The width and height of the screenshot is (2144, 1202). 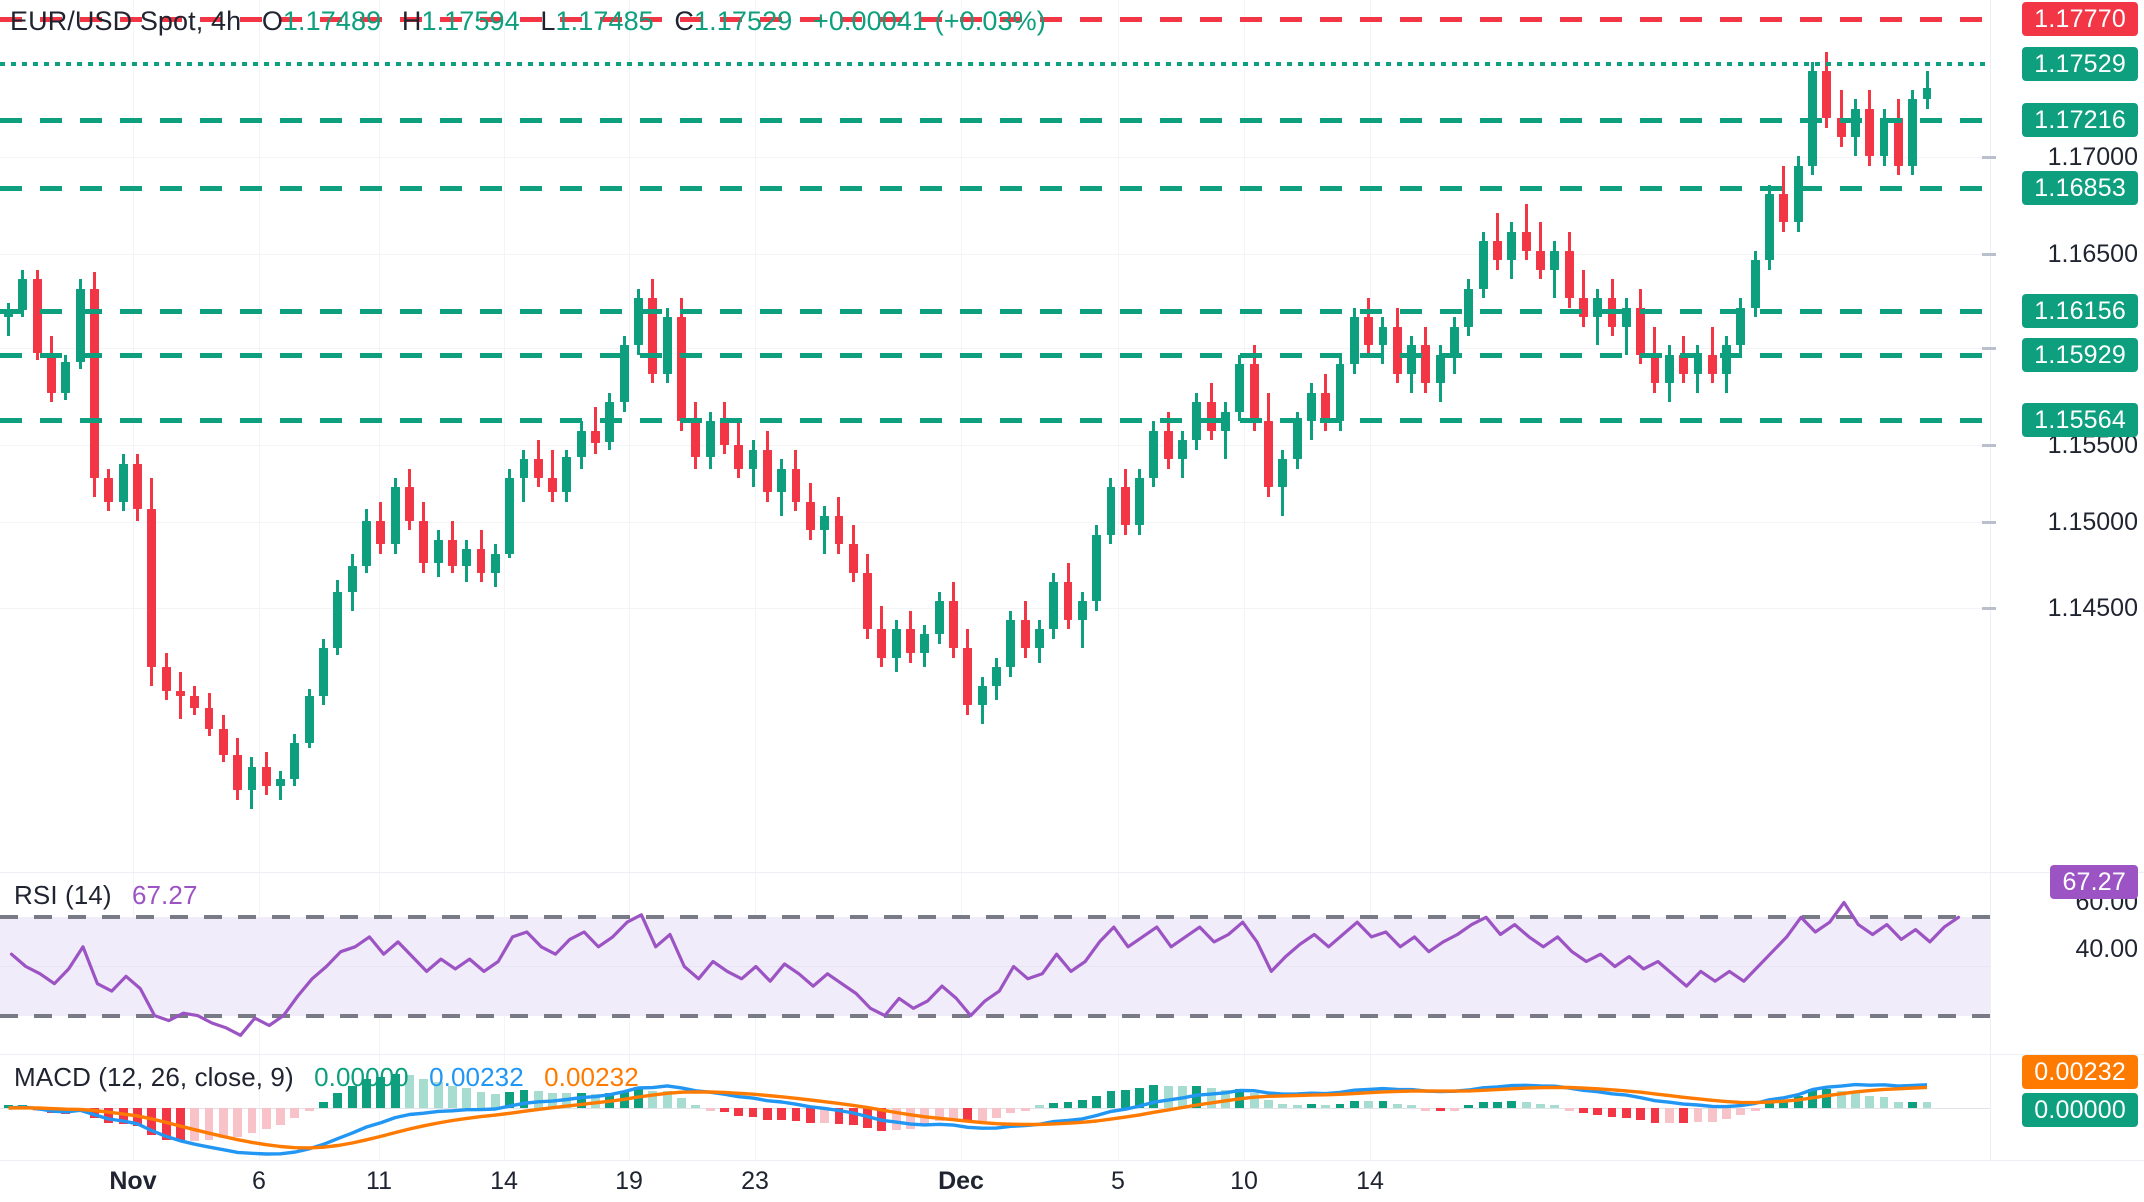 I want to click on time-axis-label: Dec, so click(x=961, y=1181).